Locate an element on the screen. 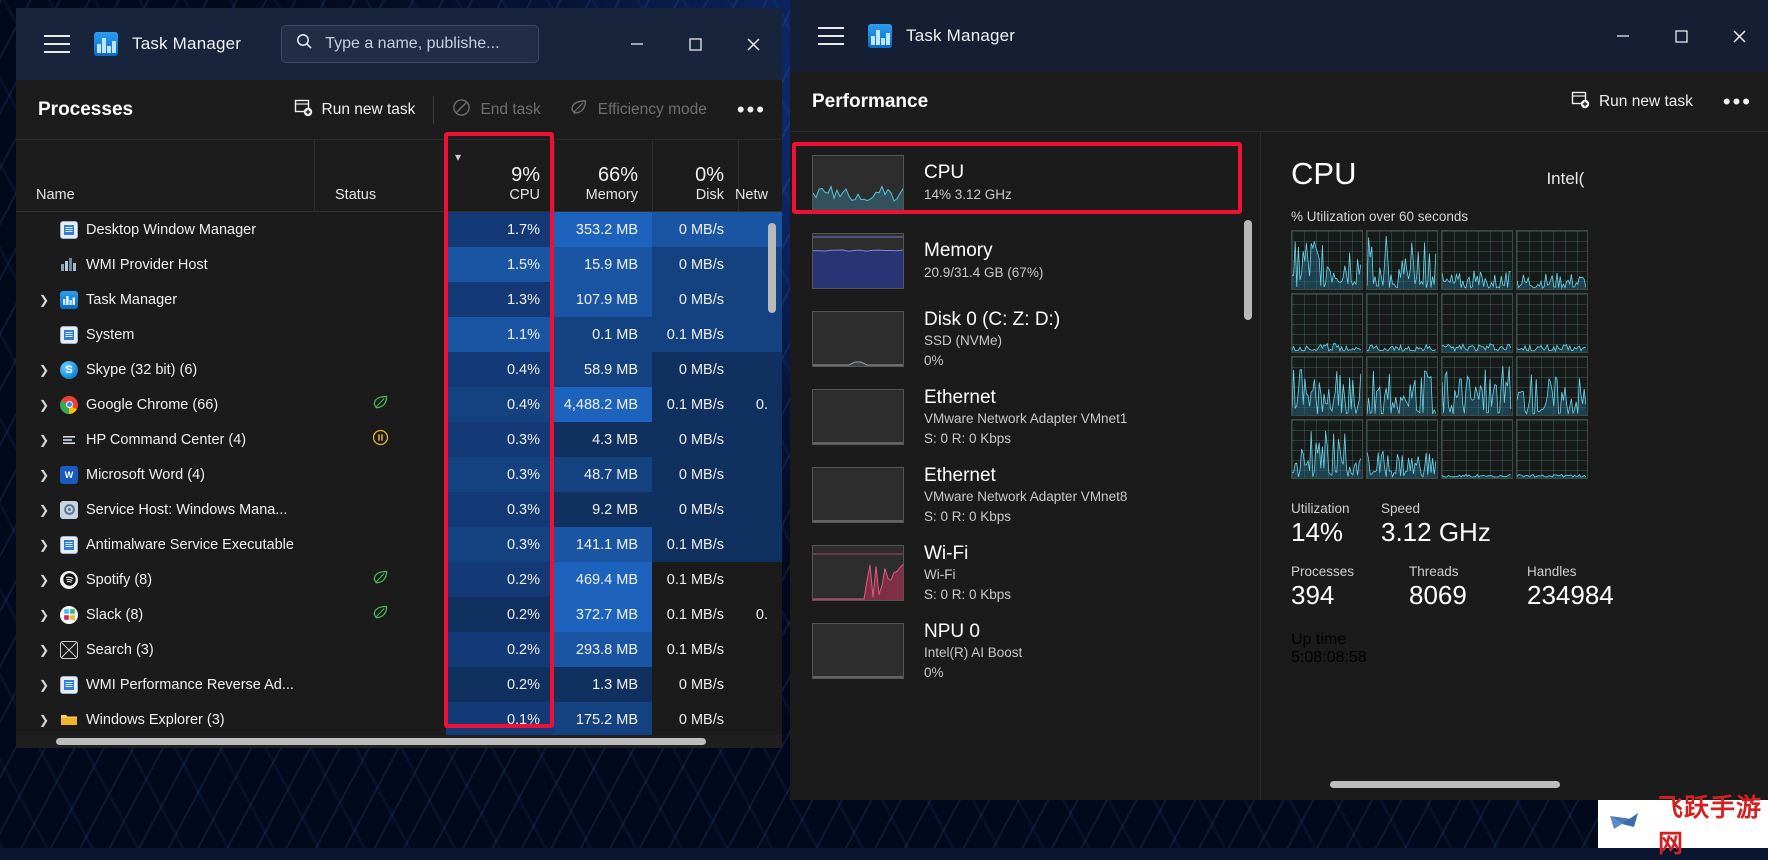  search-box is located at coordinates (410, 44).